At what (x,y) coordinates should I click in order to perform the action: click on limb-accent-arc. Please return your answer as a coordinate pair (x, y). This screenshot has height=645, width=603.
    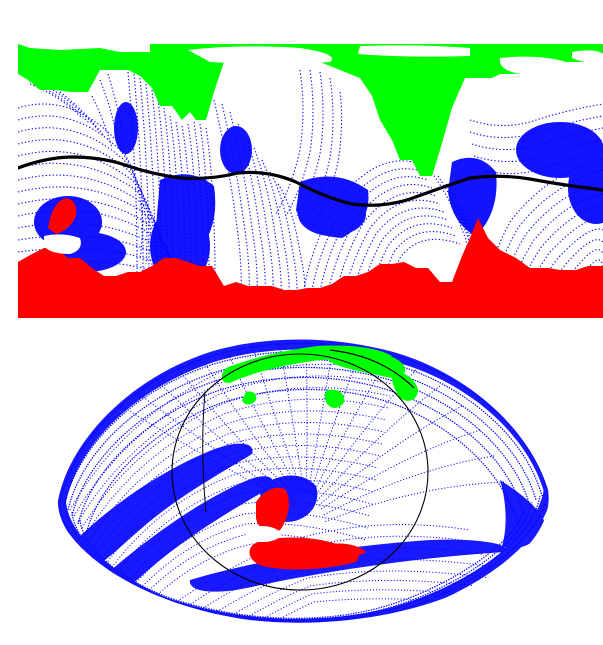
    Looking at the image, I should click on (372, 369).